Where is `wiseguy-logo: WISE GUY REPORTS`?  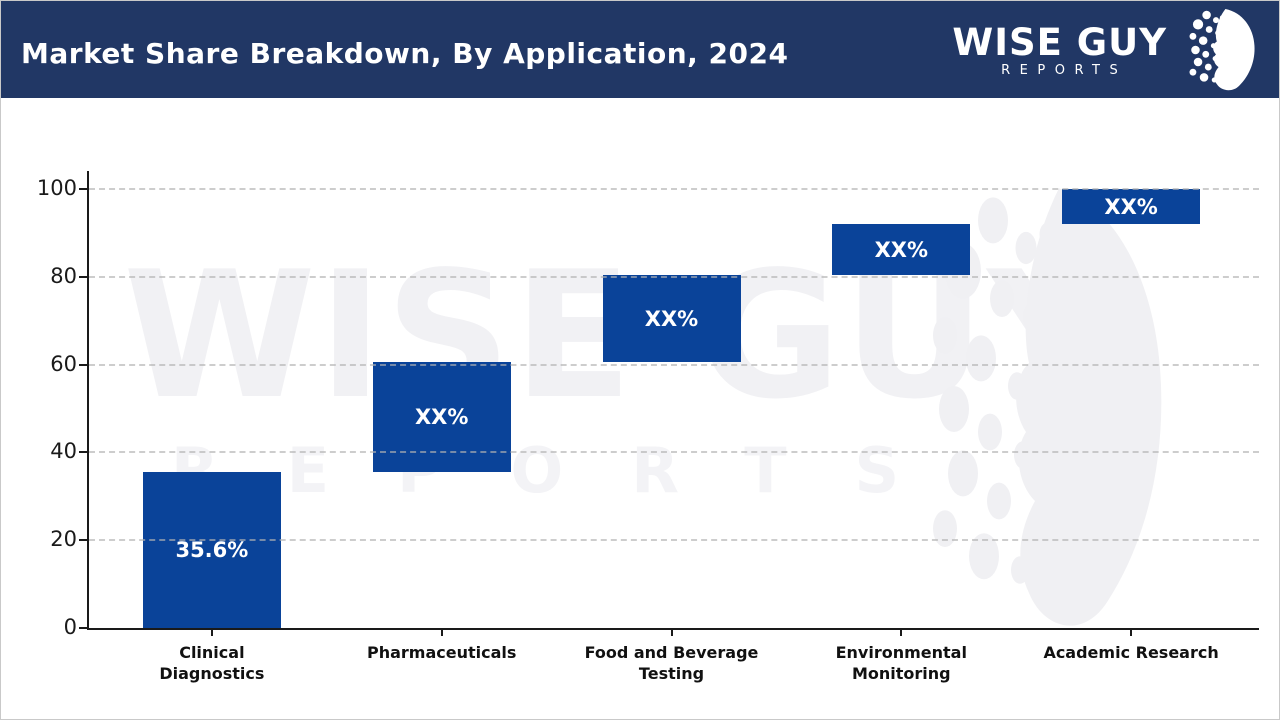
wiseguy-logo: WISE GUY REPORTS is located at coordinates (1107, 49).